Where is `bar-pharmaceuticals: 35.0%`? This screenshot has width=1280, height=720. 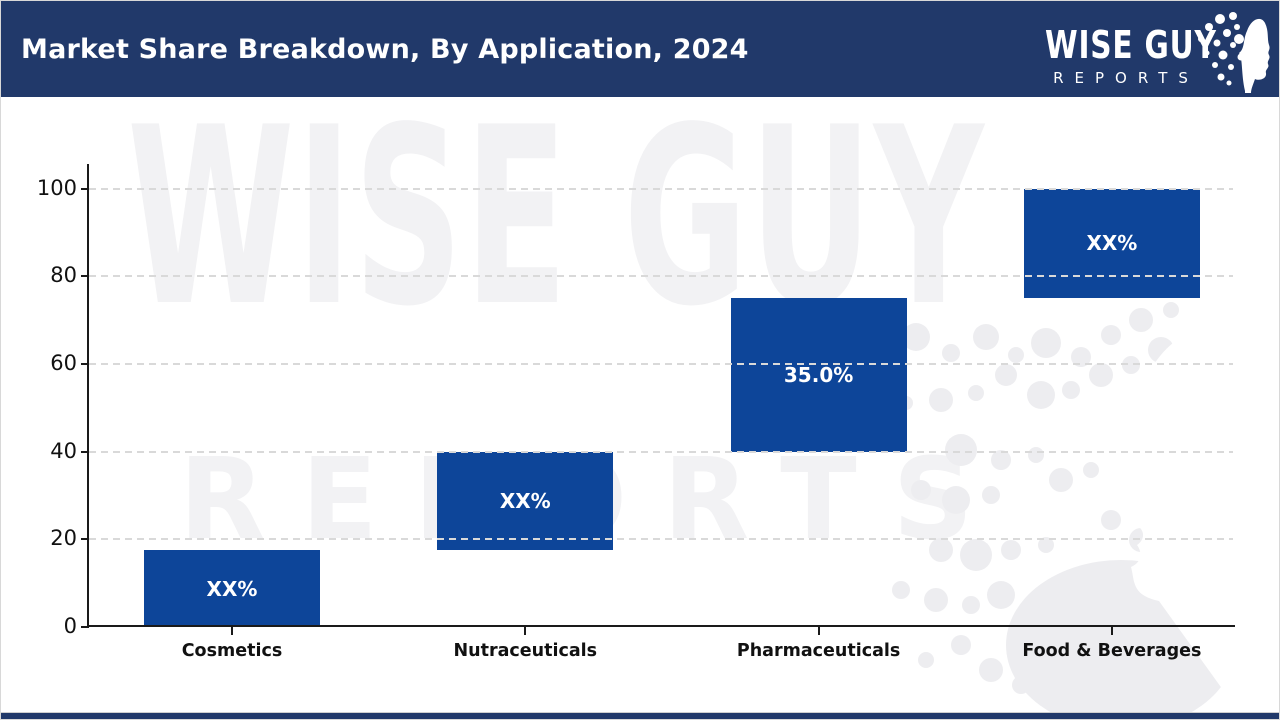
bar-pharmaceuticals: 35.0% is located at coordinates (818, 375).